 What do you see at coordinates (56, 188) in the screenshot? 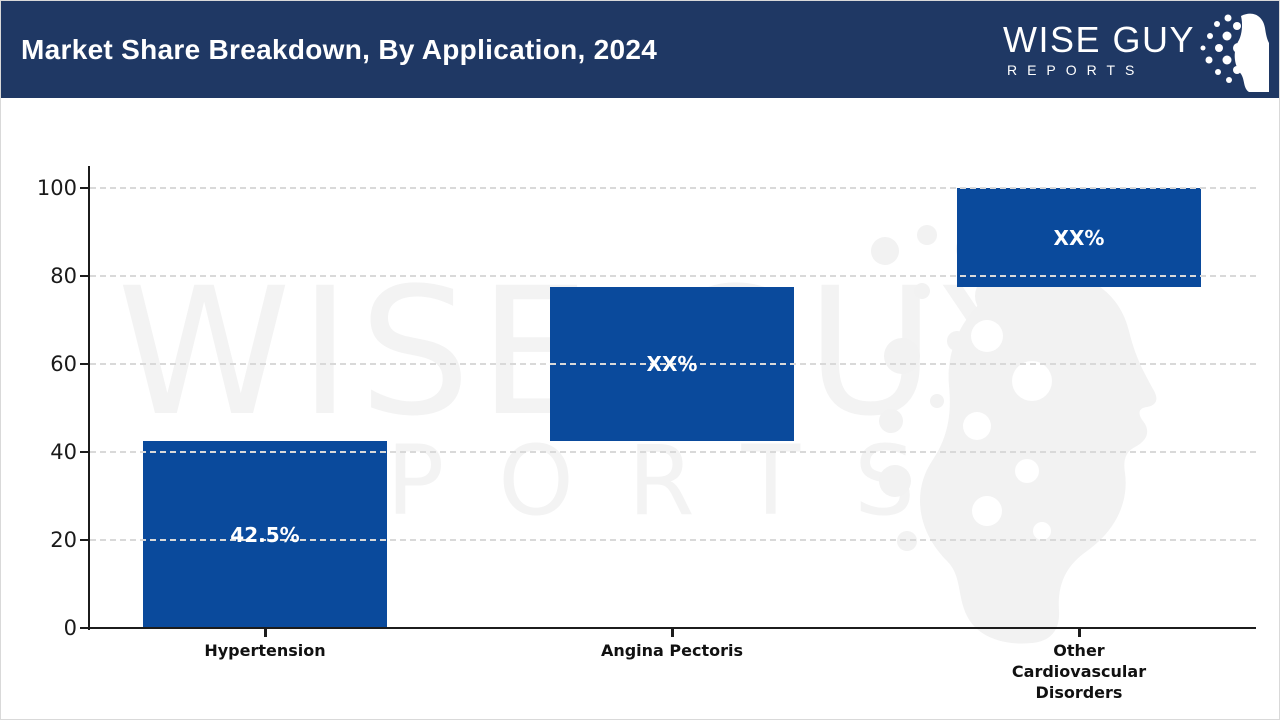
I see `y-tick-label-100: 100` at bounding box center [56, 188].